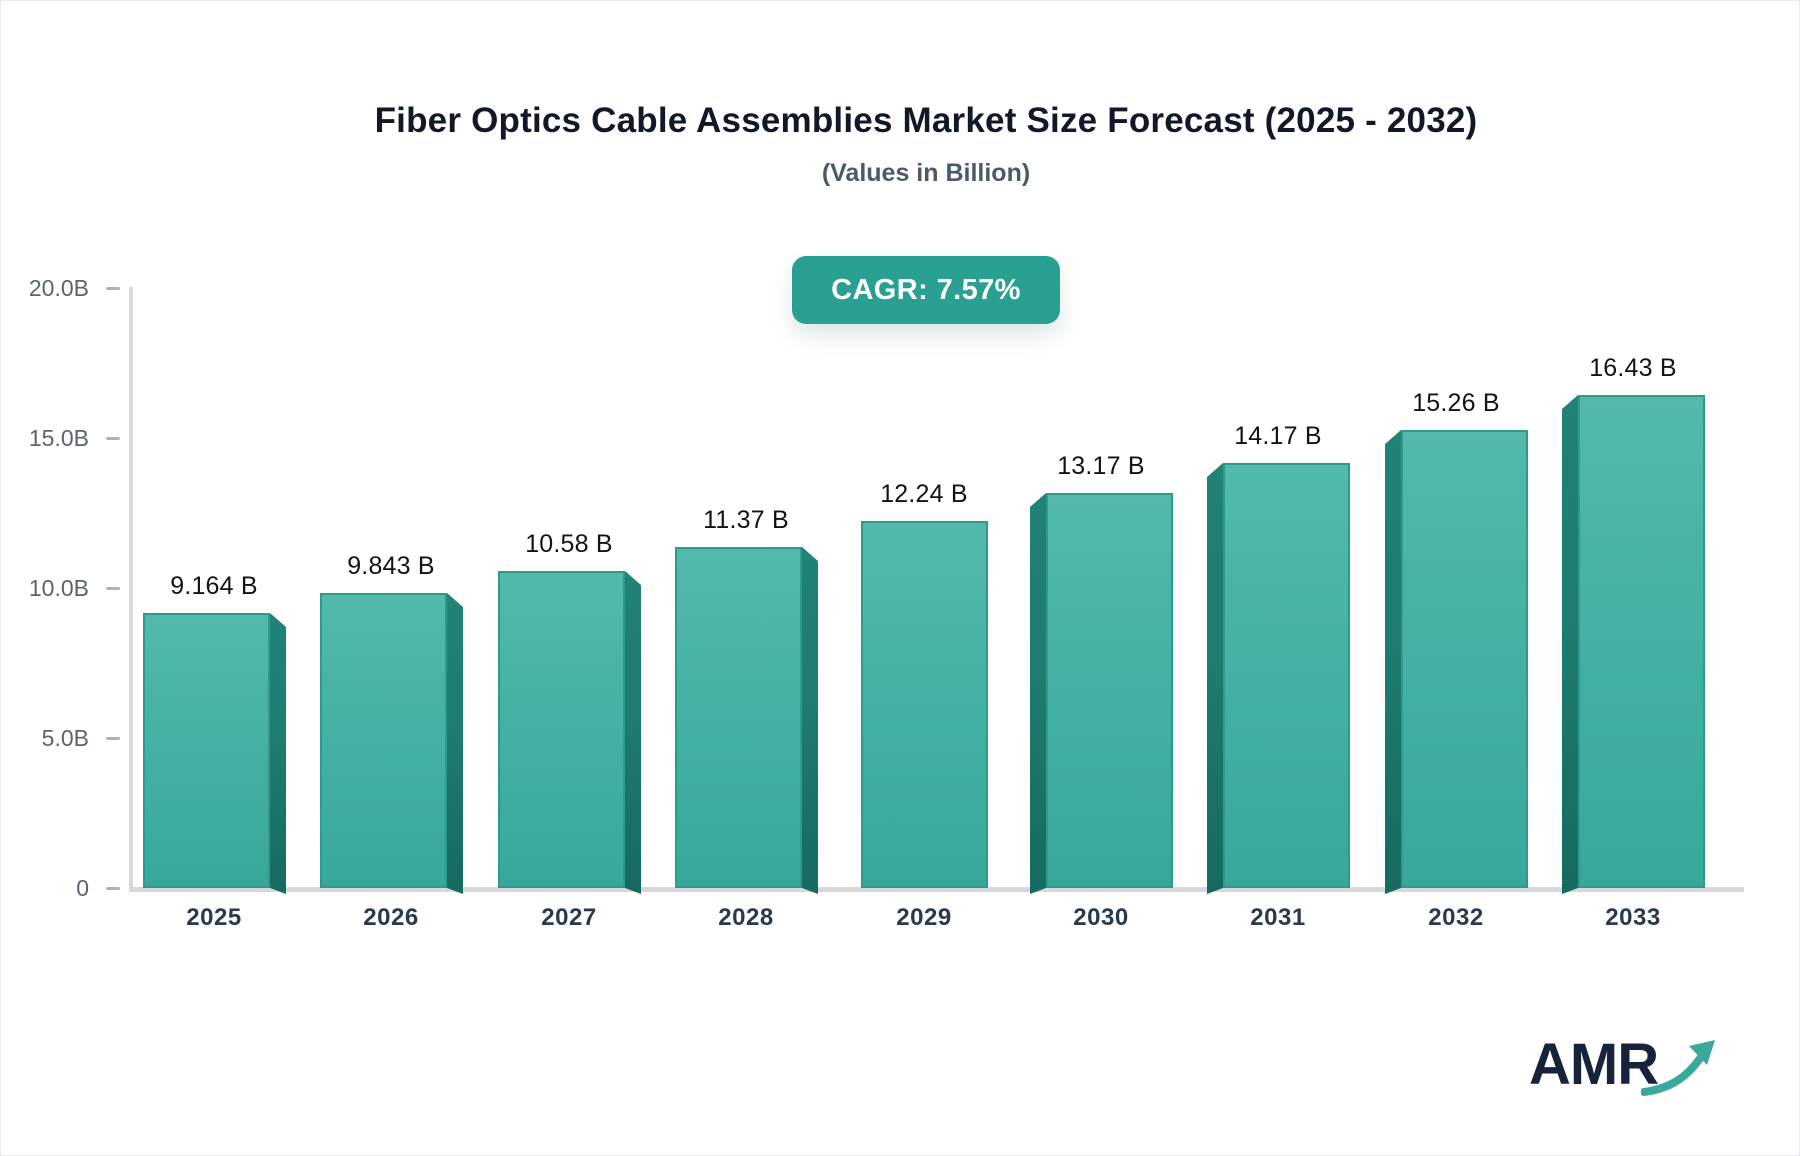 The image size is (1800, 1156). I want to click on x-axis-label-2030: 2030, so click(1101, 917).